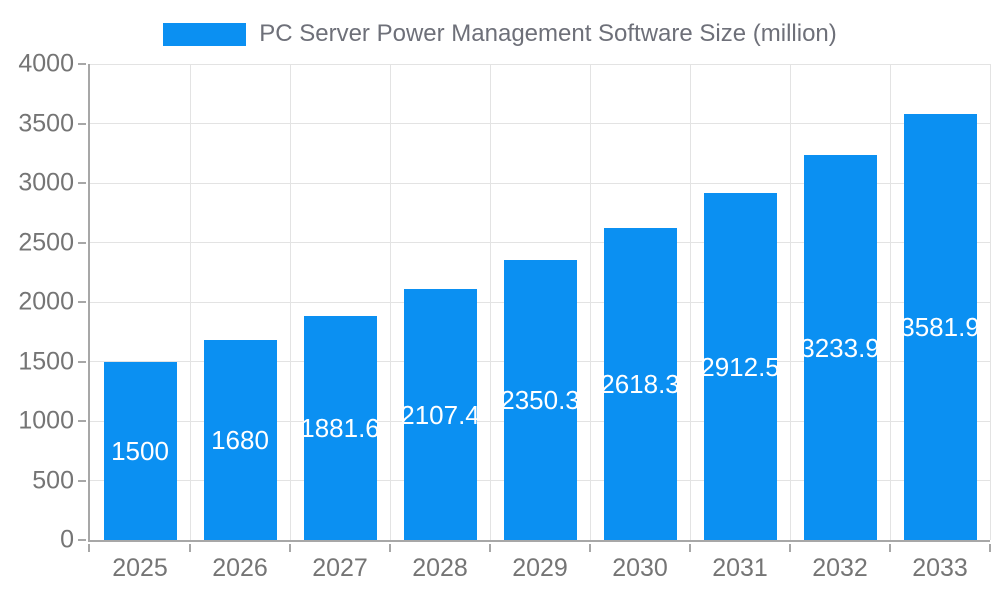 Image resolution: width=1000 pixels, height=600 pixels. What do you see at coordinates (940, 568) in the screenshot?
I see `x-axis-label: 2033` at bounding box center [940, 568].